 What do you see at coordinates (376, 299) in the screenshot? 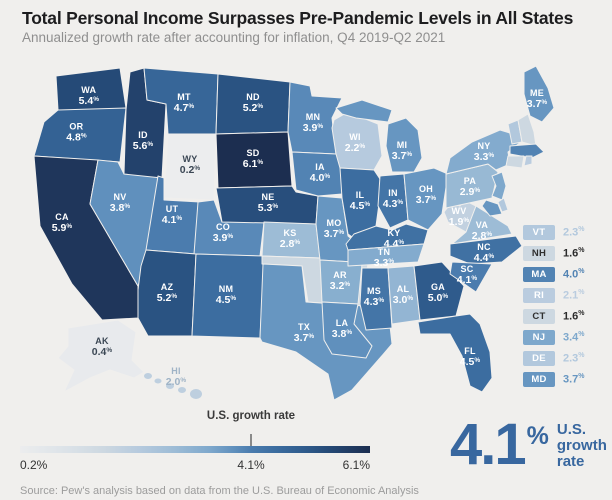
I see `state-ms-shape` at bounding box center [376, 299].